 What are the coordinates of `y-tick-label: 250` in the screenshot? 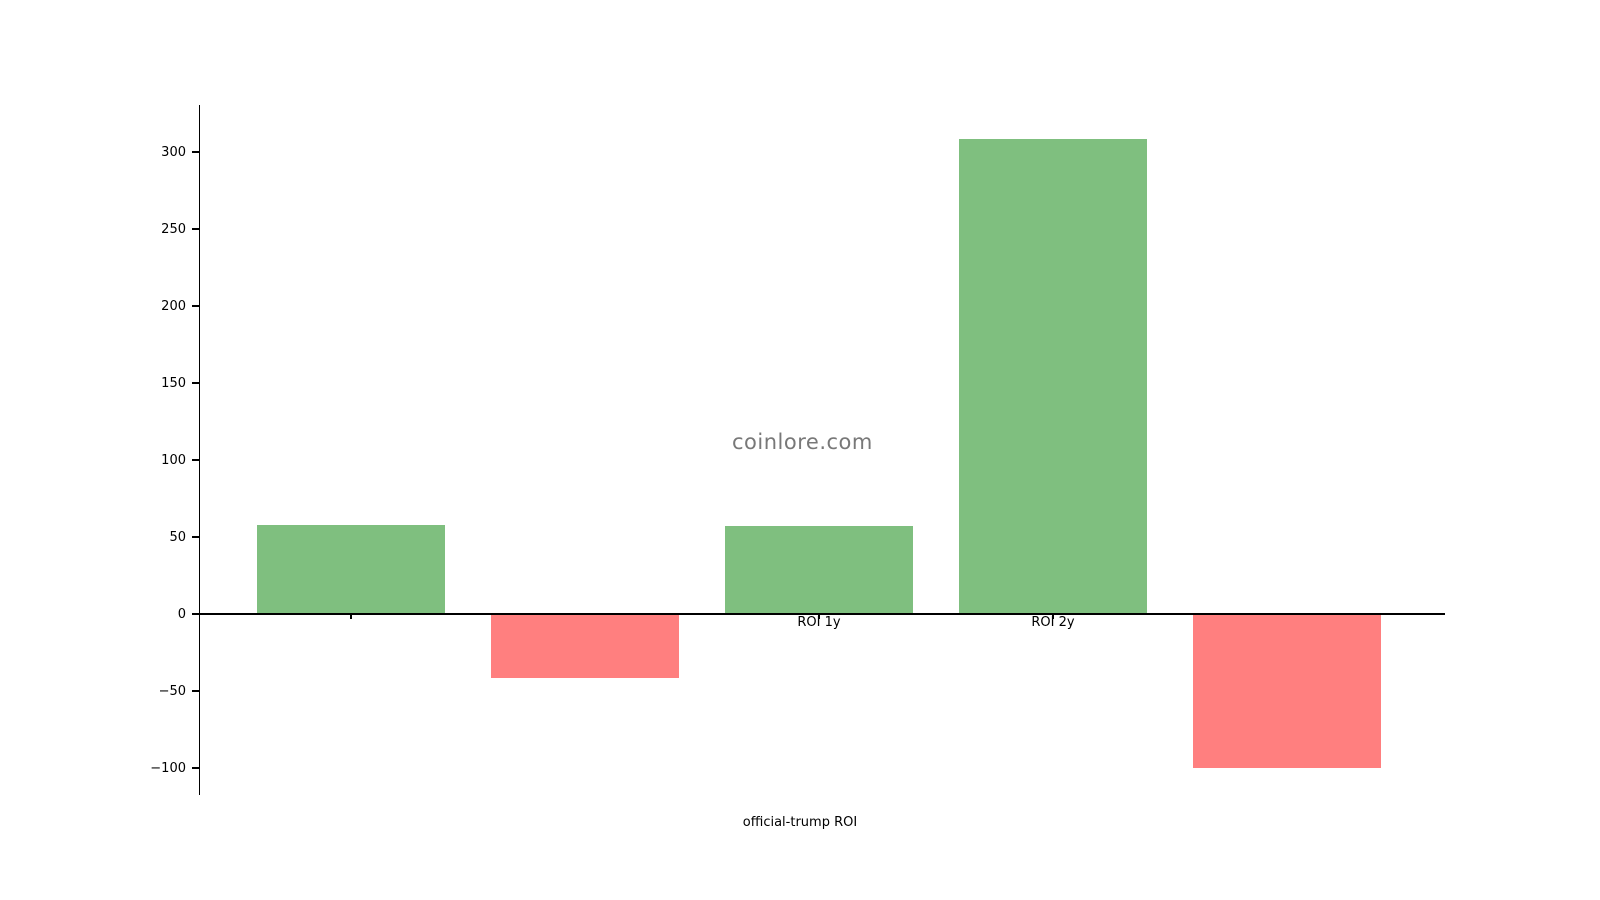 It's located at (173, 229).